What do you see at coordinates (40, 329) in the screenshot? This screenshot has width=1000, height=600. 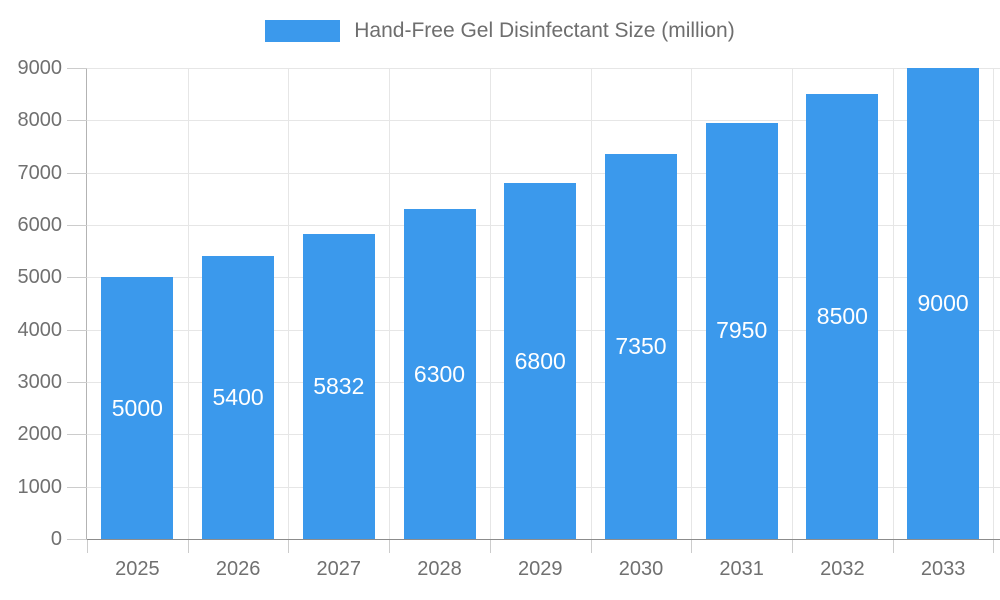 I see `y-axis-label: 4000` at bounding box center [40, 329].